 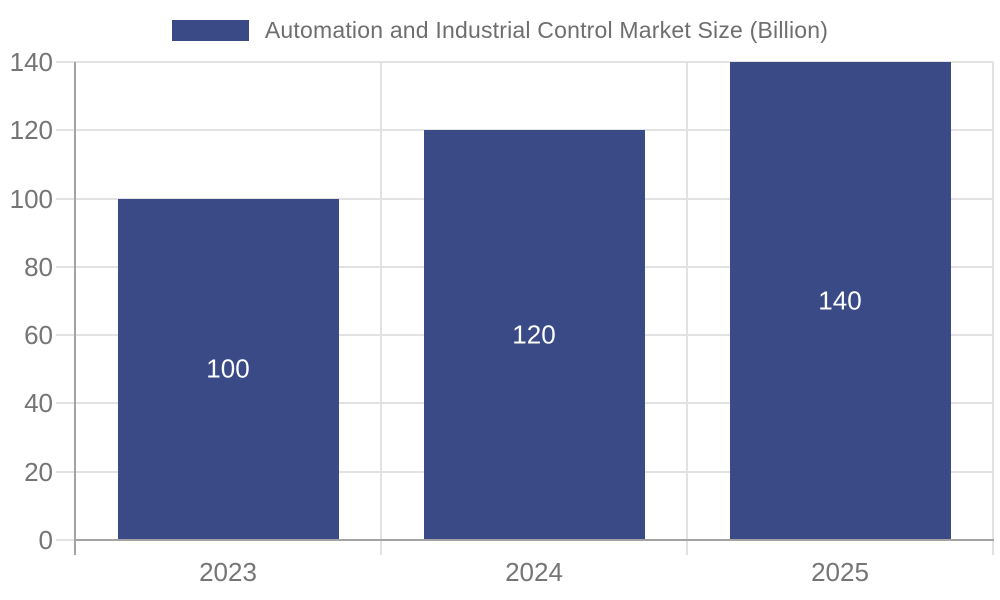 I want to click on legend-swatch, so click(x=210, y=30).